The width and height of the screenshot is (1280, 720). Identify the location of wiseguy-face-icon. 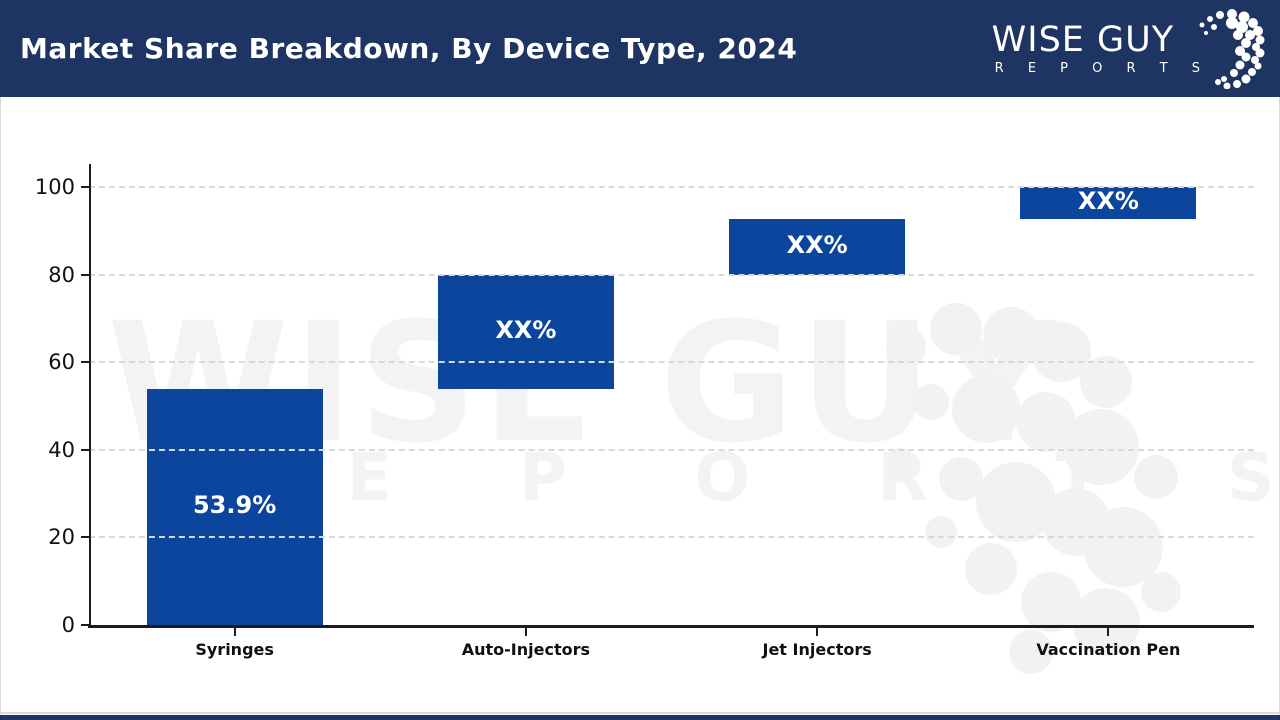
(1232, 49).